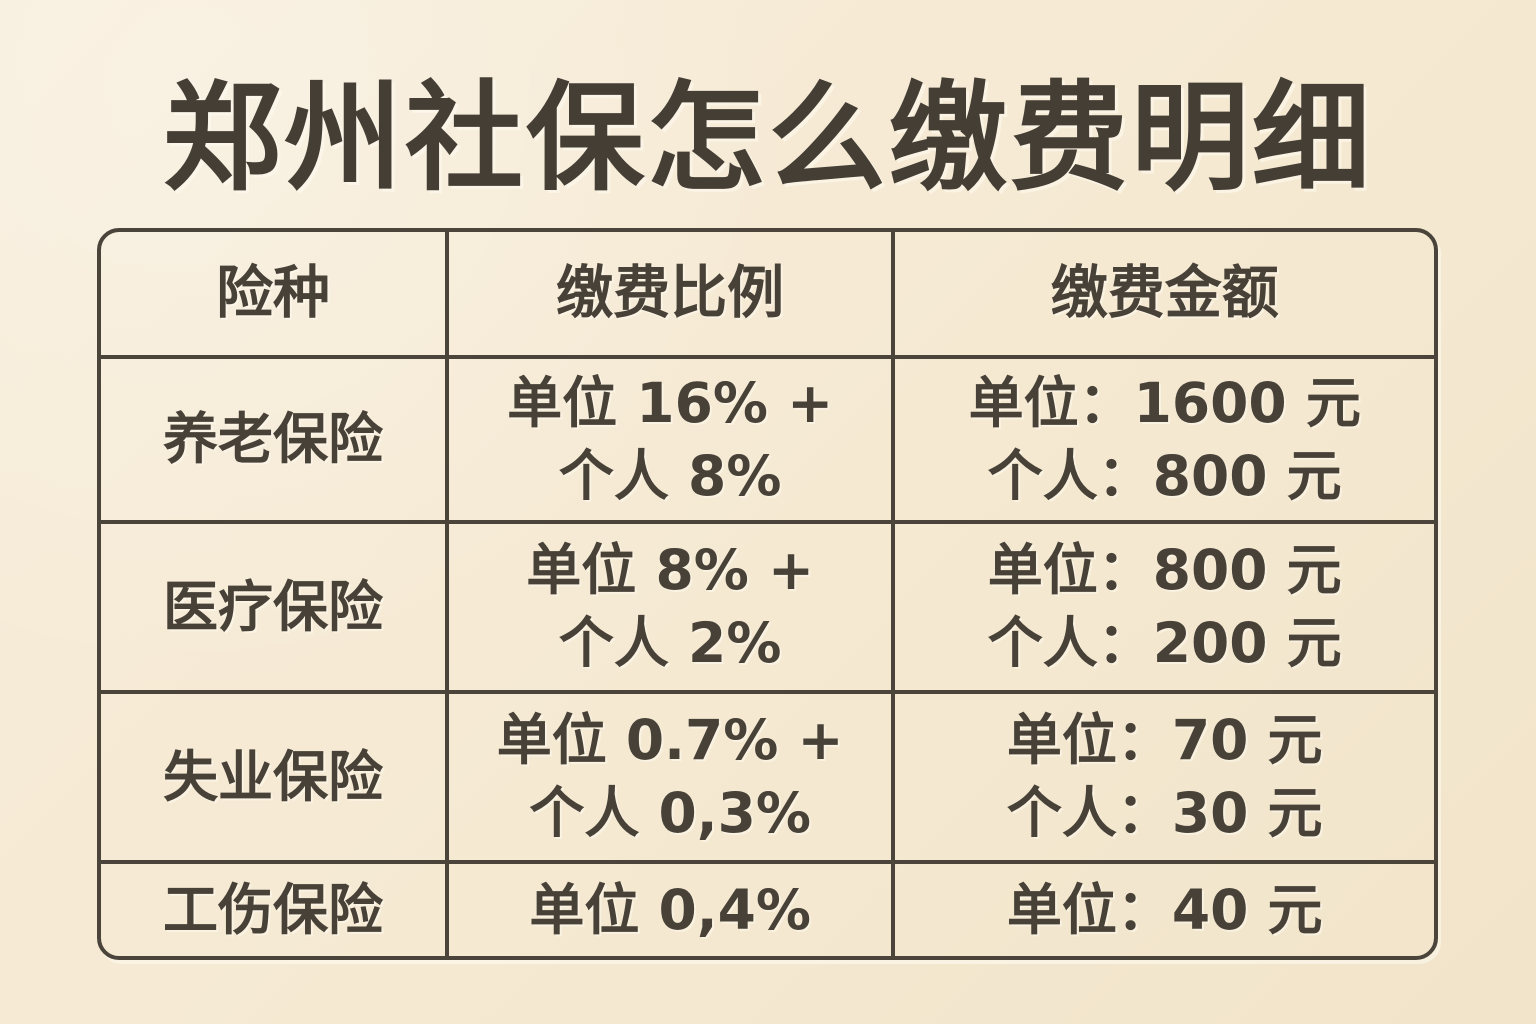  I want to click on header-insurance-type: 险种, so click(272, 292).